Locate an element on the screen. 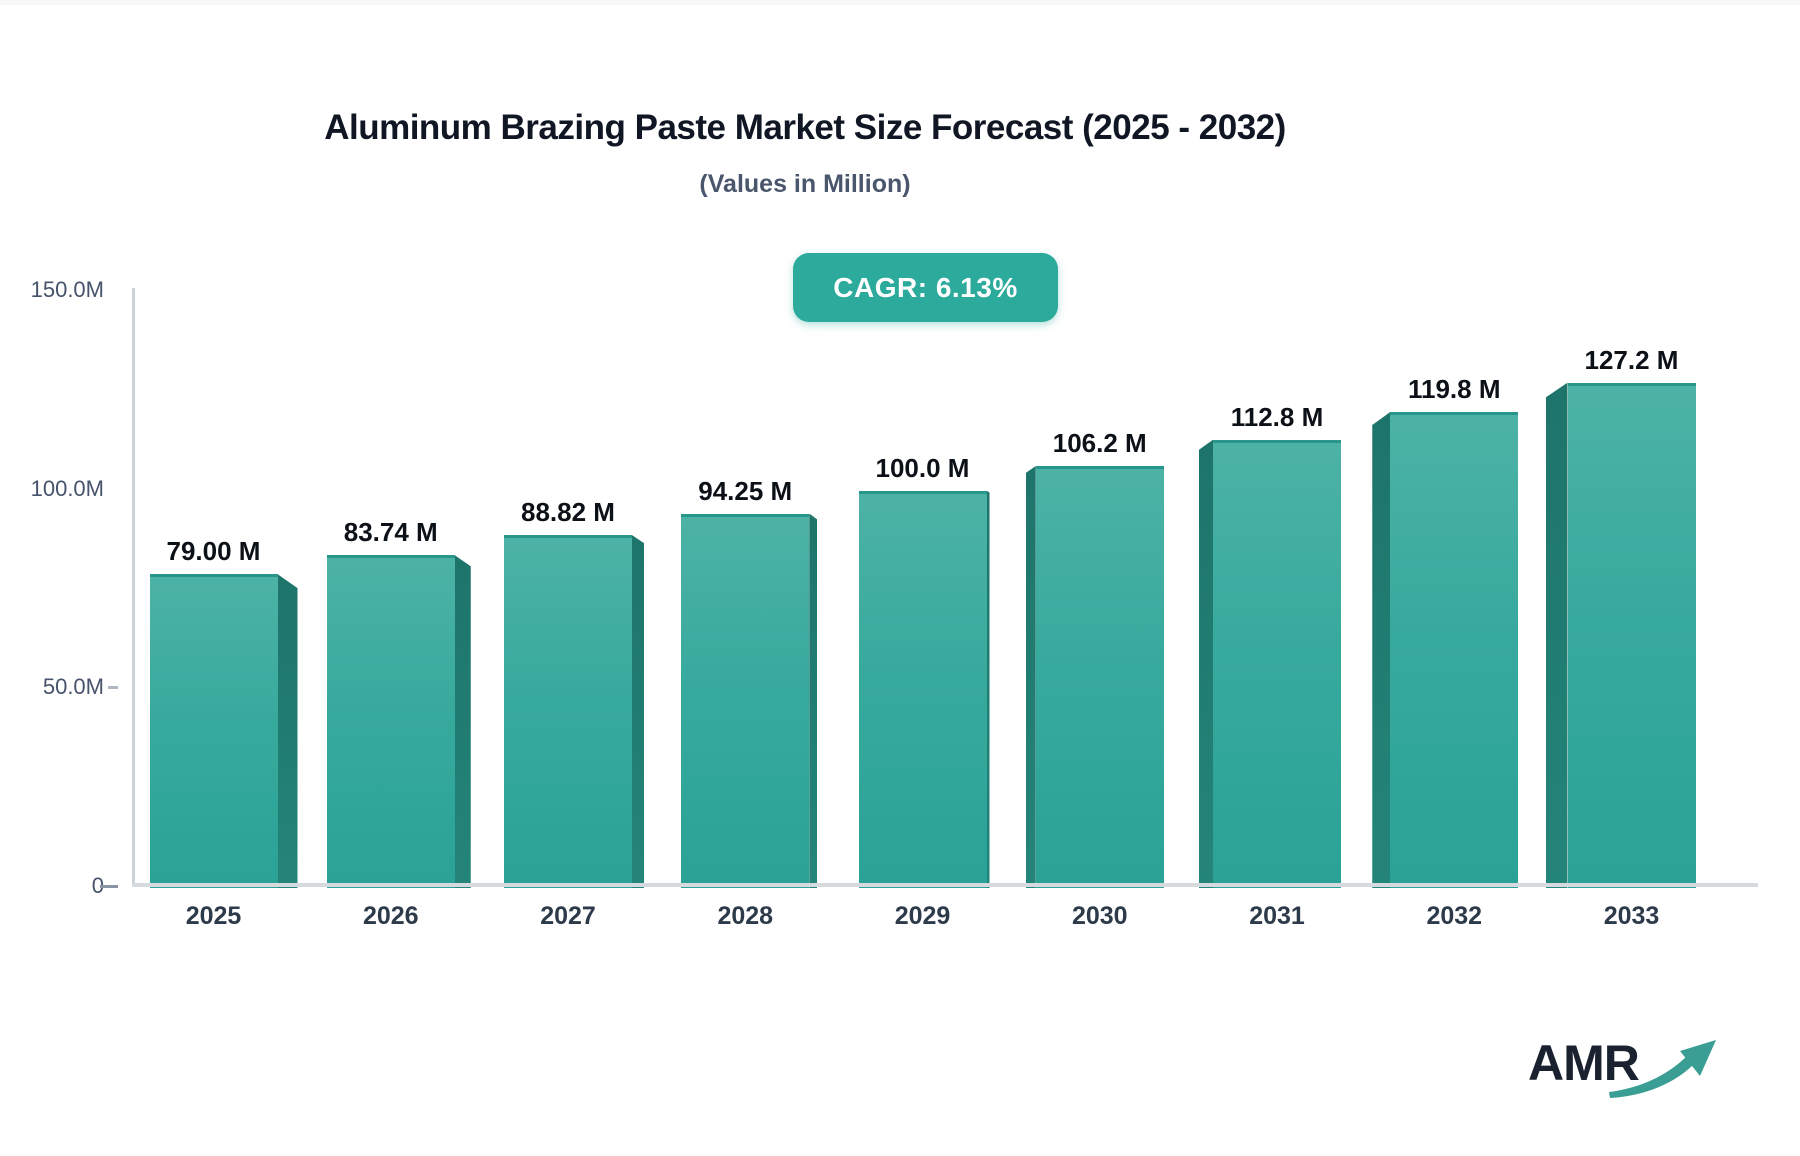 Image resolution: width=1800 pixels, height=1156 pixels. x-axis-year-label: 2033 is located at coordinates (1631, 916).